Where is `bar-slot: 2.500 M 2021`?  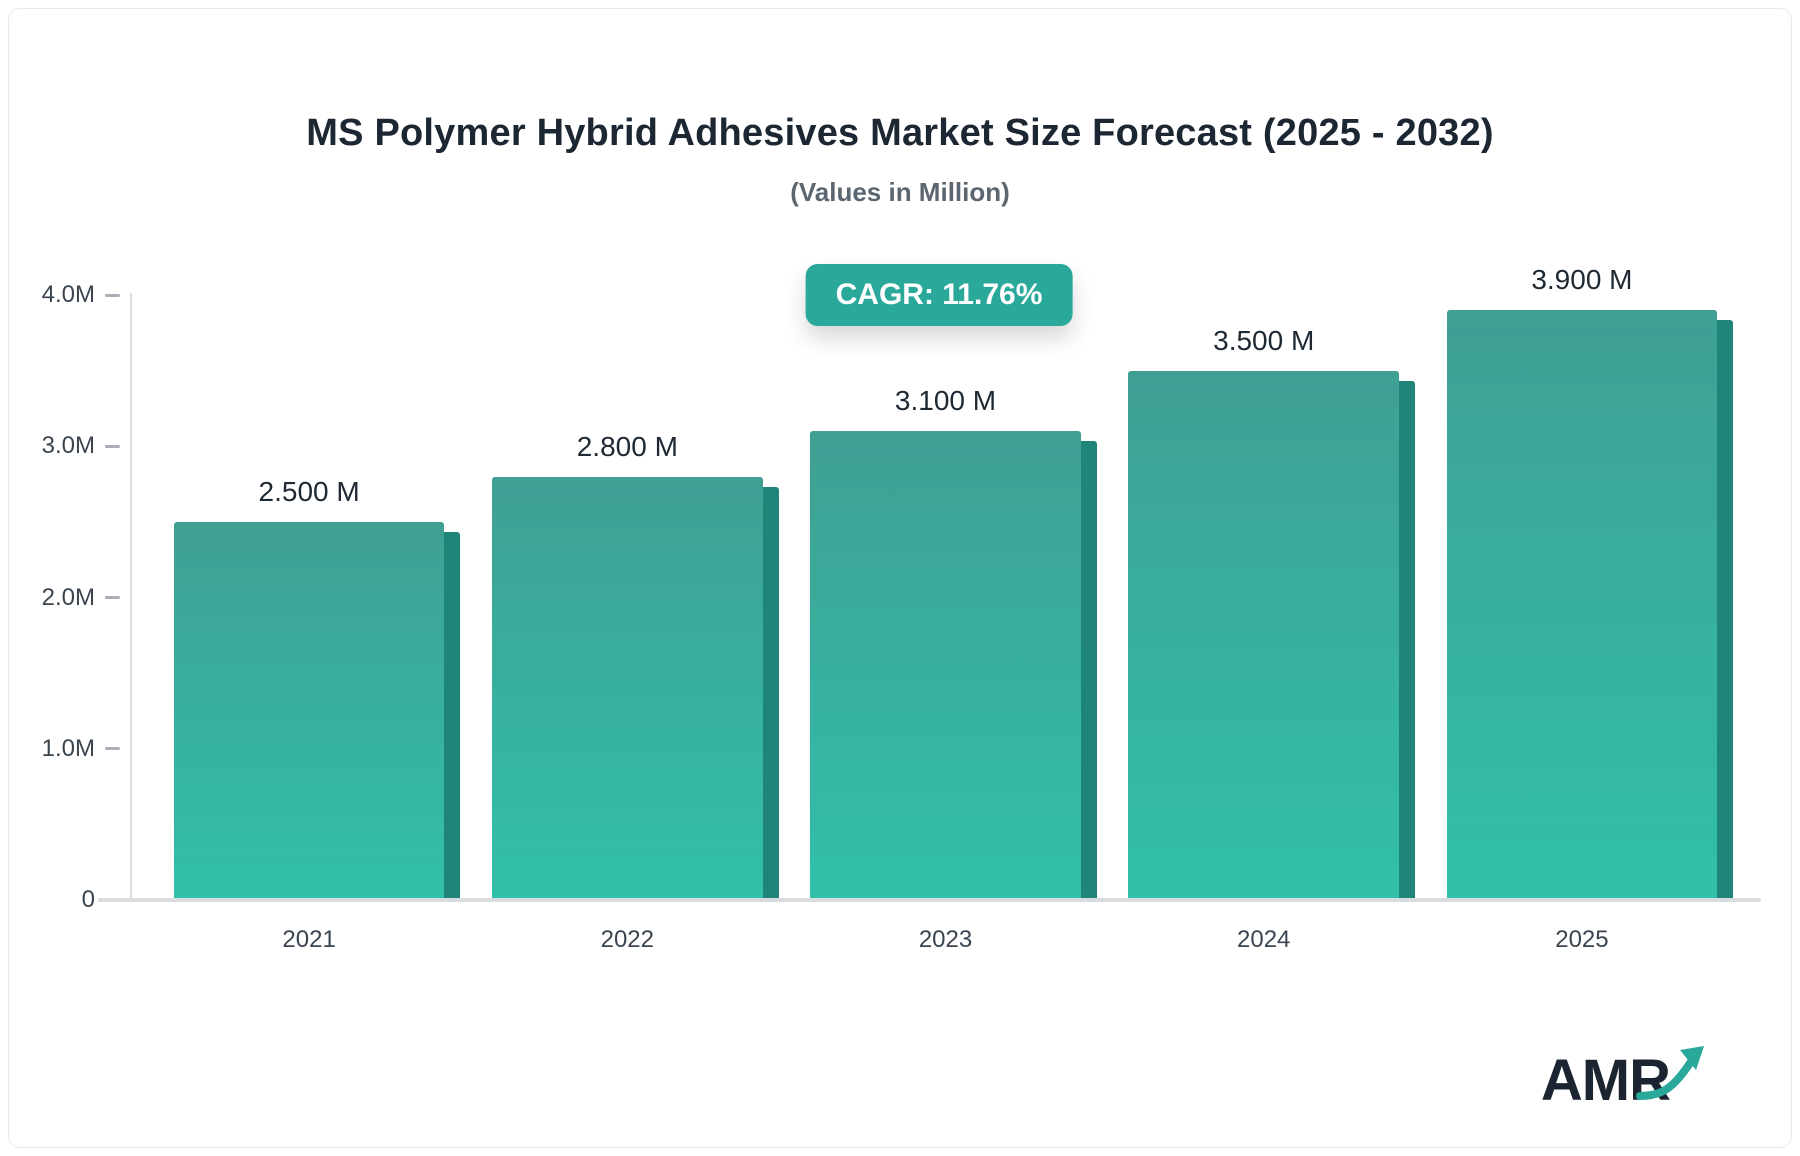 bar-slot: 2.500 M 2021 is located at coordinates (309, 624).